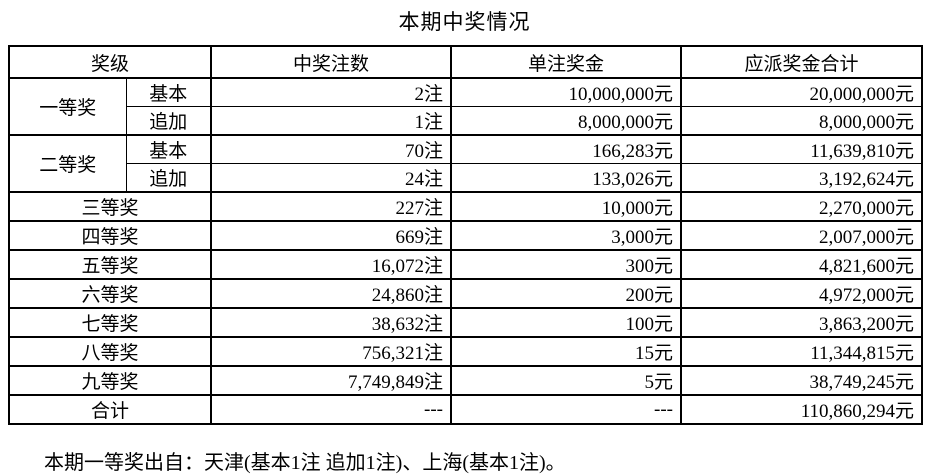 The image size is (929, 476). What do you see at coordinates (305, 463) in the screenshot?
I see `first-prize-origin-note: 本期一等奖出自：天津(基本1注 追加1注)、上海(基本1注)。` at bounding box center [305, 463].